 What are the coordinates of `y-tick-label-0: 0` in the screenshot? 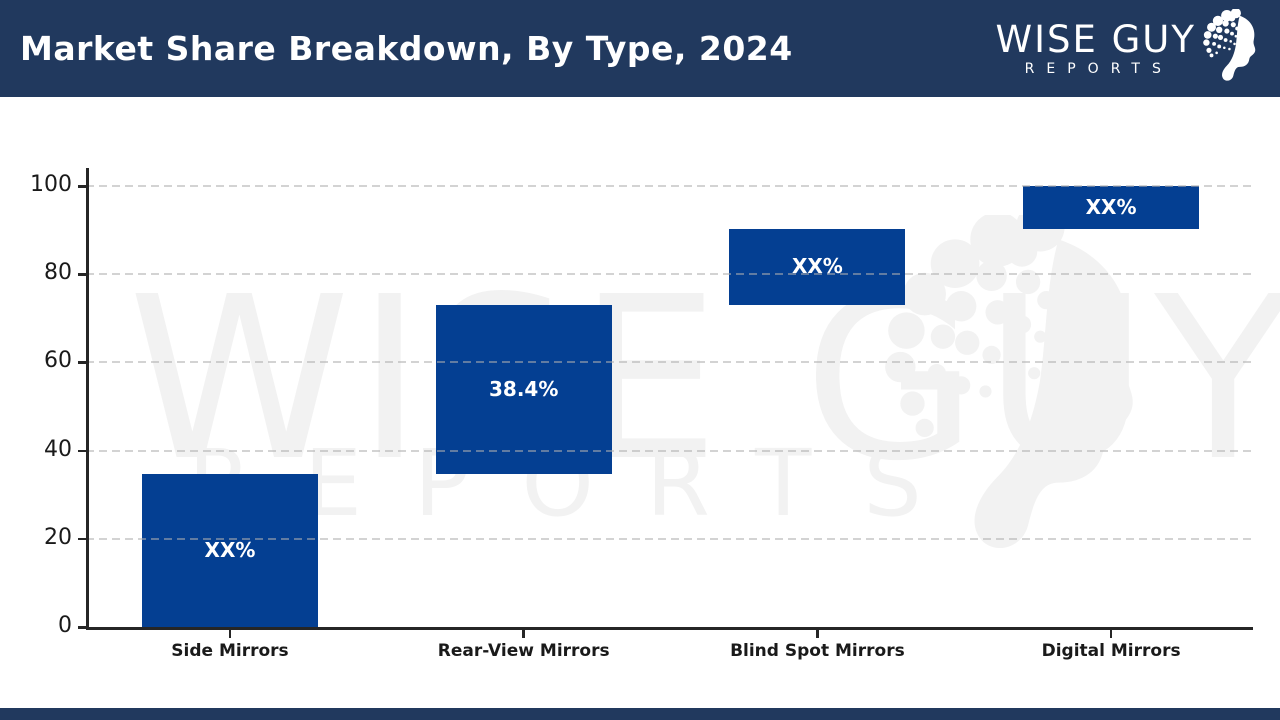 It's located at (65, 625).